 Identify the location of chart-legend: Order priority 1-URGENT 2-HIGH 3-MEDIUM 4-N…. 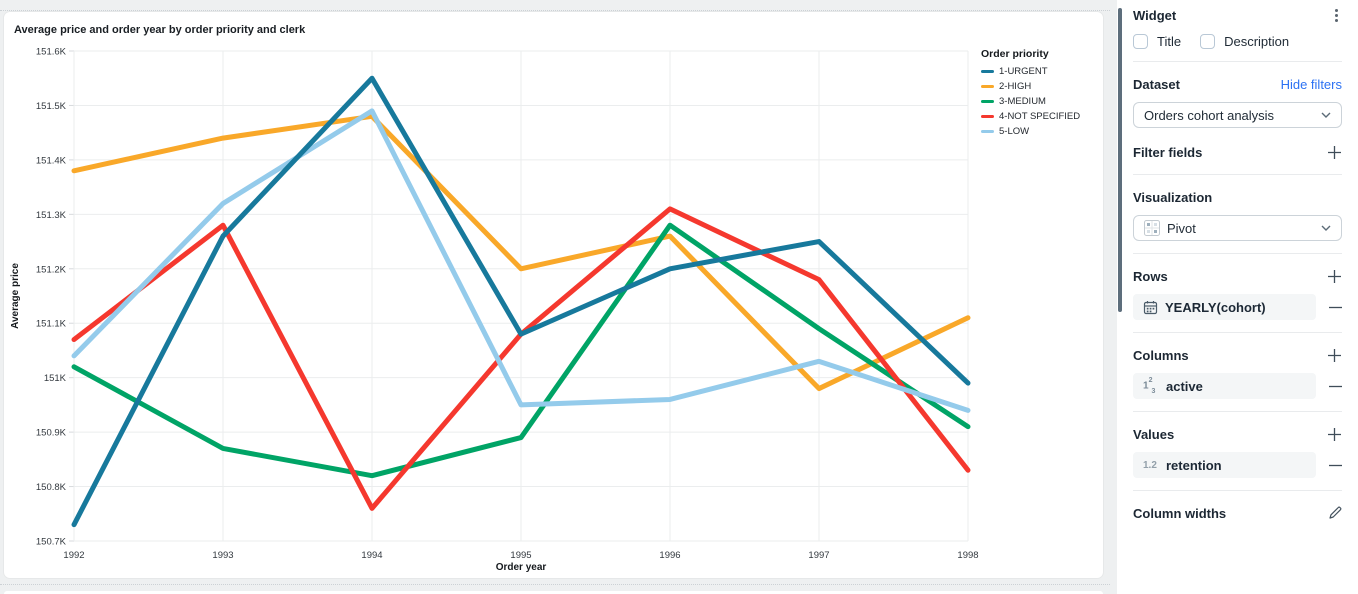
(1040, 94).